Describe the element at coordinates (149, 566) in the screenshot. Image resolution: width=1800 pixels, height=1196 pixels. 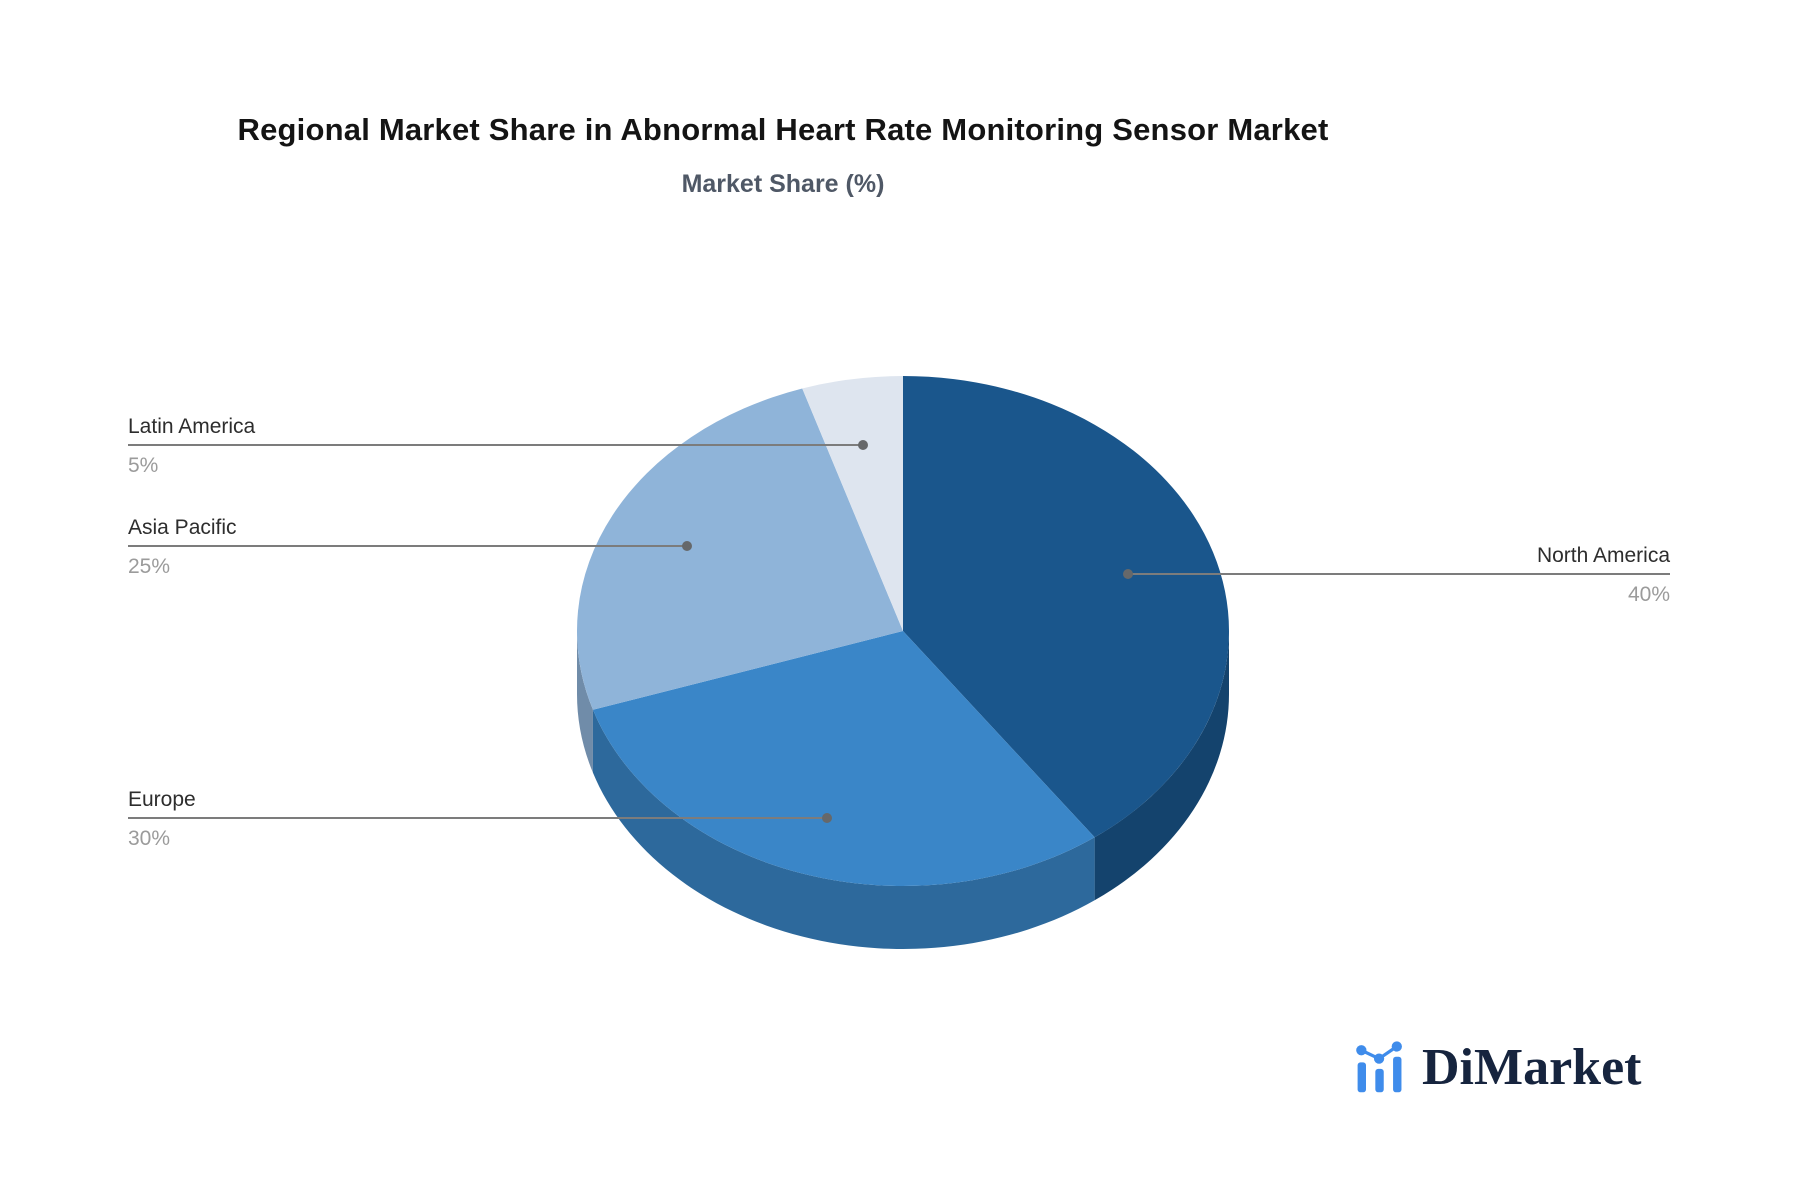
I see `callout-value: 25%` at that location.